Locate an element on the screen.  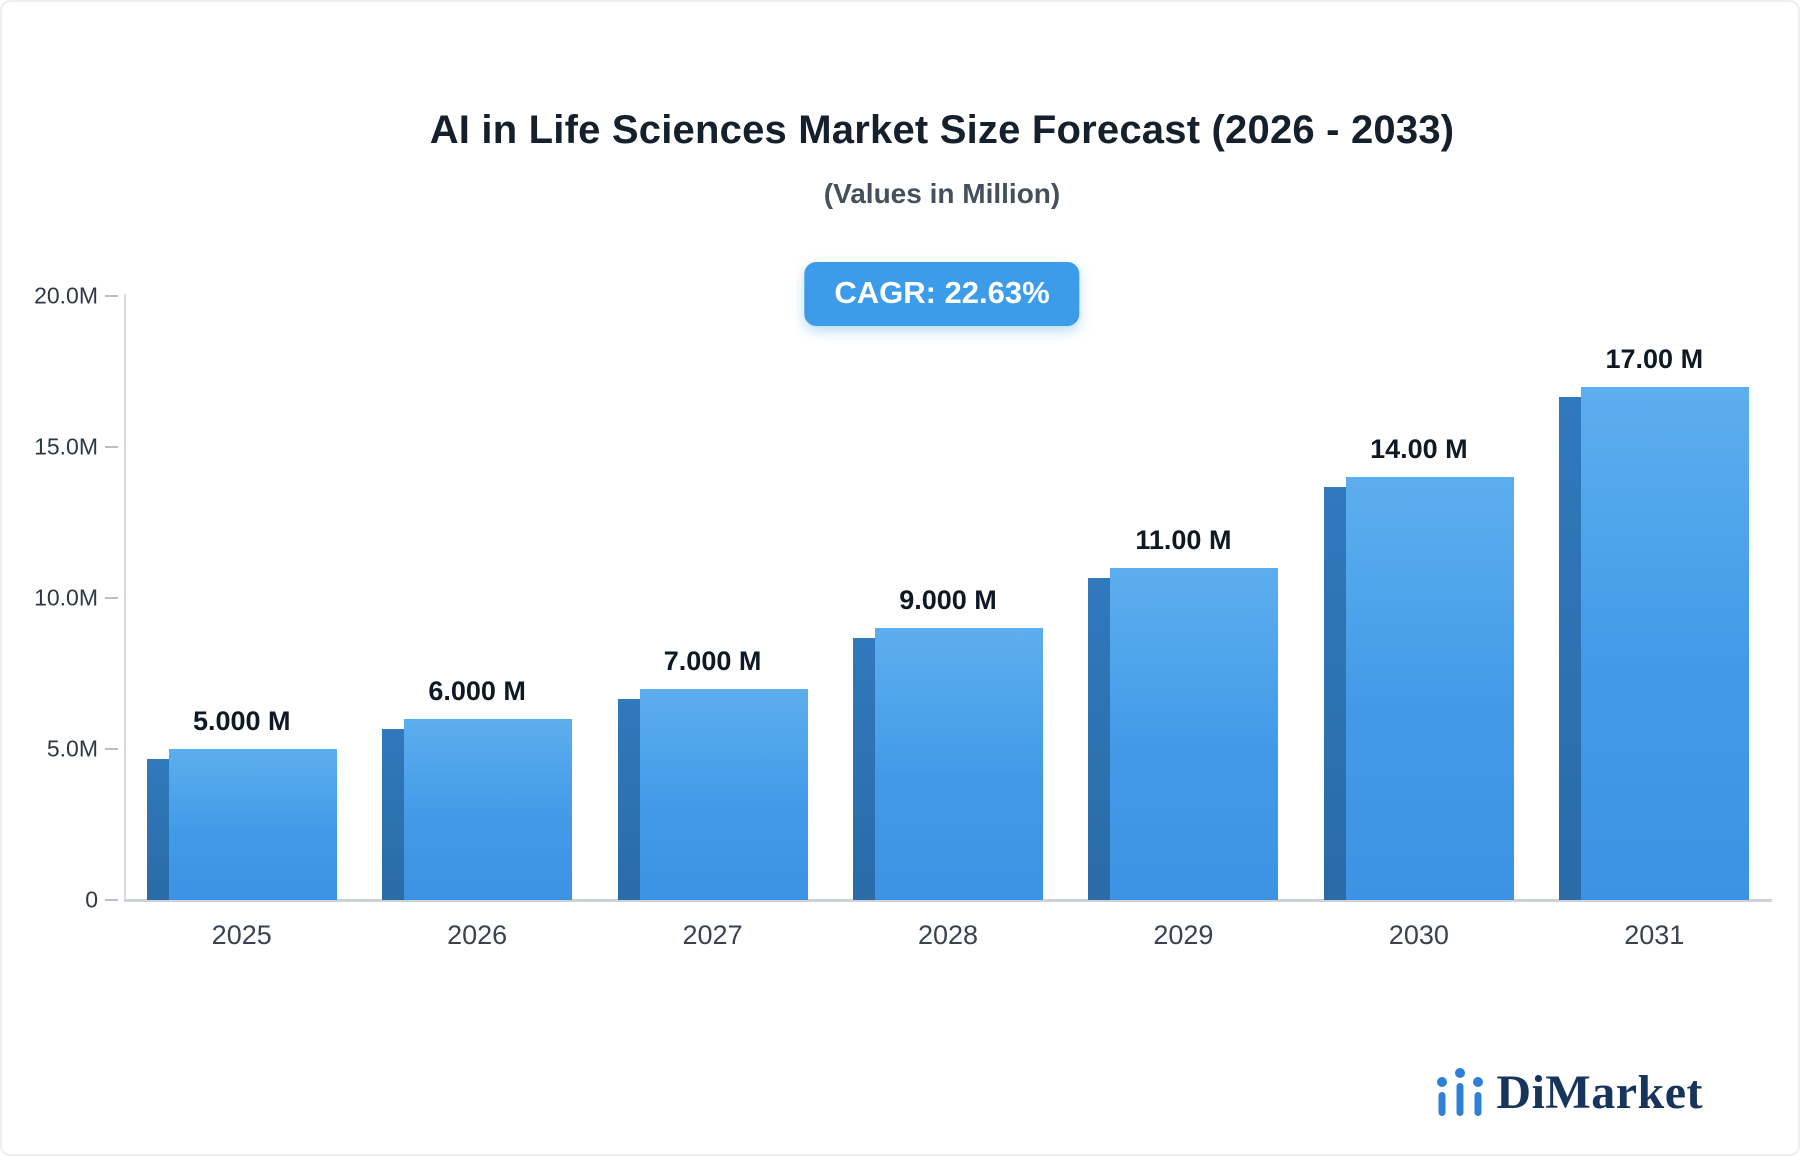
x-axis-label: 2031 is located at coordinates (1654, 935).